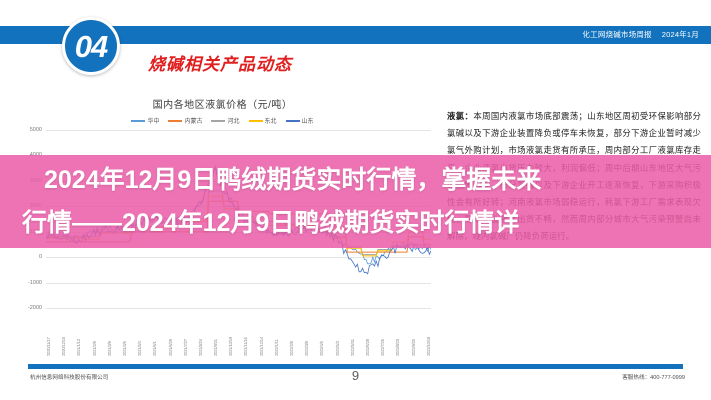 The image size is (711, 400). I want to click on legend-item-0: 华中, so click(145, 120).